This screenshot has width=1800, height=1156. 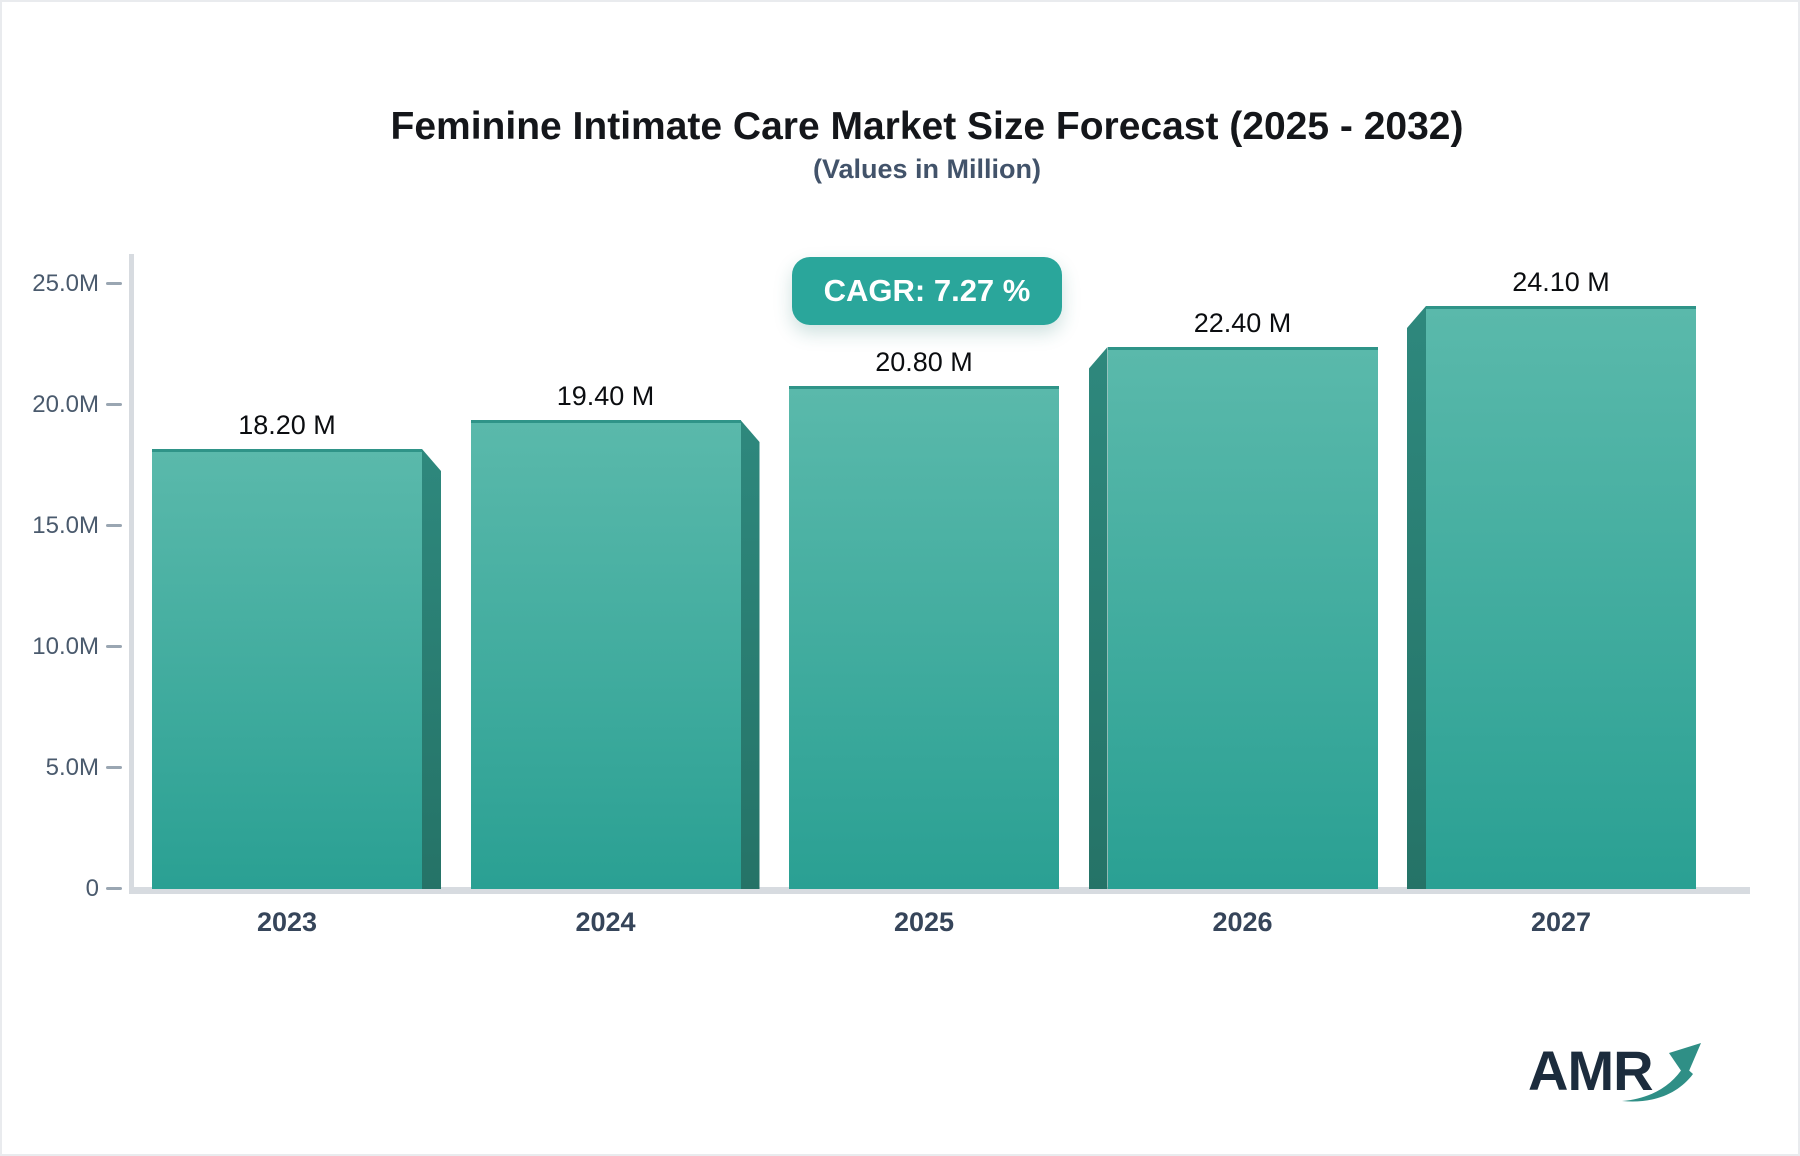 What do you see at coordinates (287, 922) in the screenshot?
I see `x-axis-label-2023: 2023` at bounding box center [287, 922].